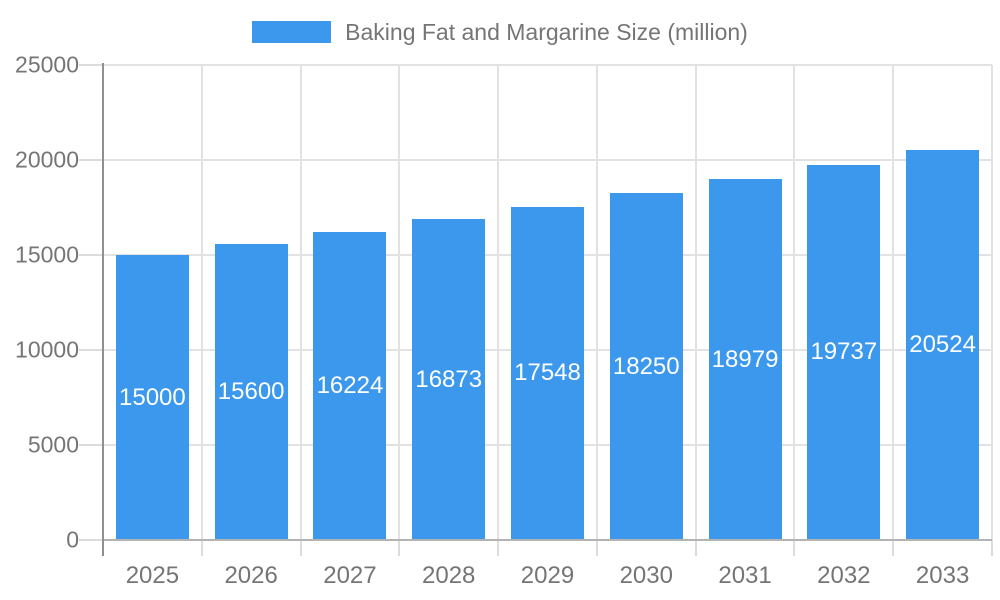  Describe the element at coordinates (449, 575) in the screenshot. I see `x-axis-label: 2028` at that location.